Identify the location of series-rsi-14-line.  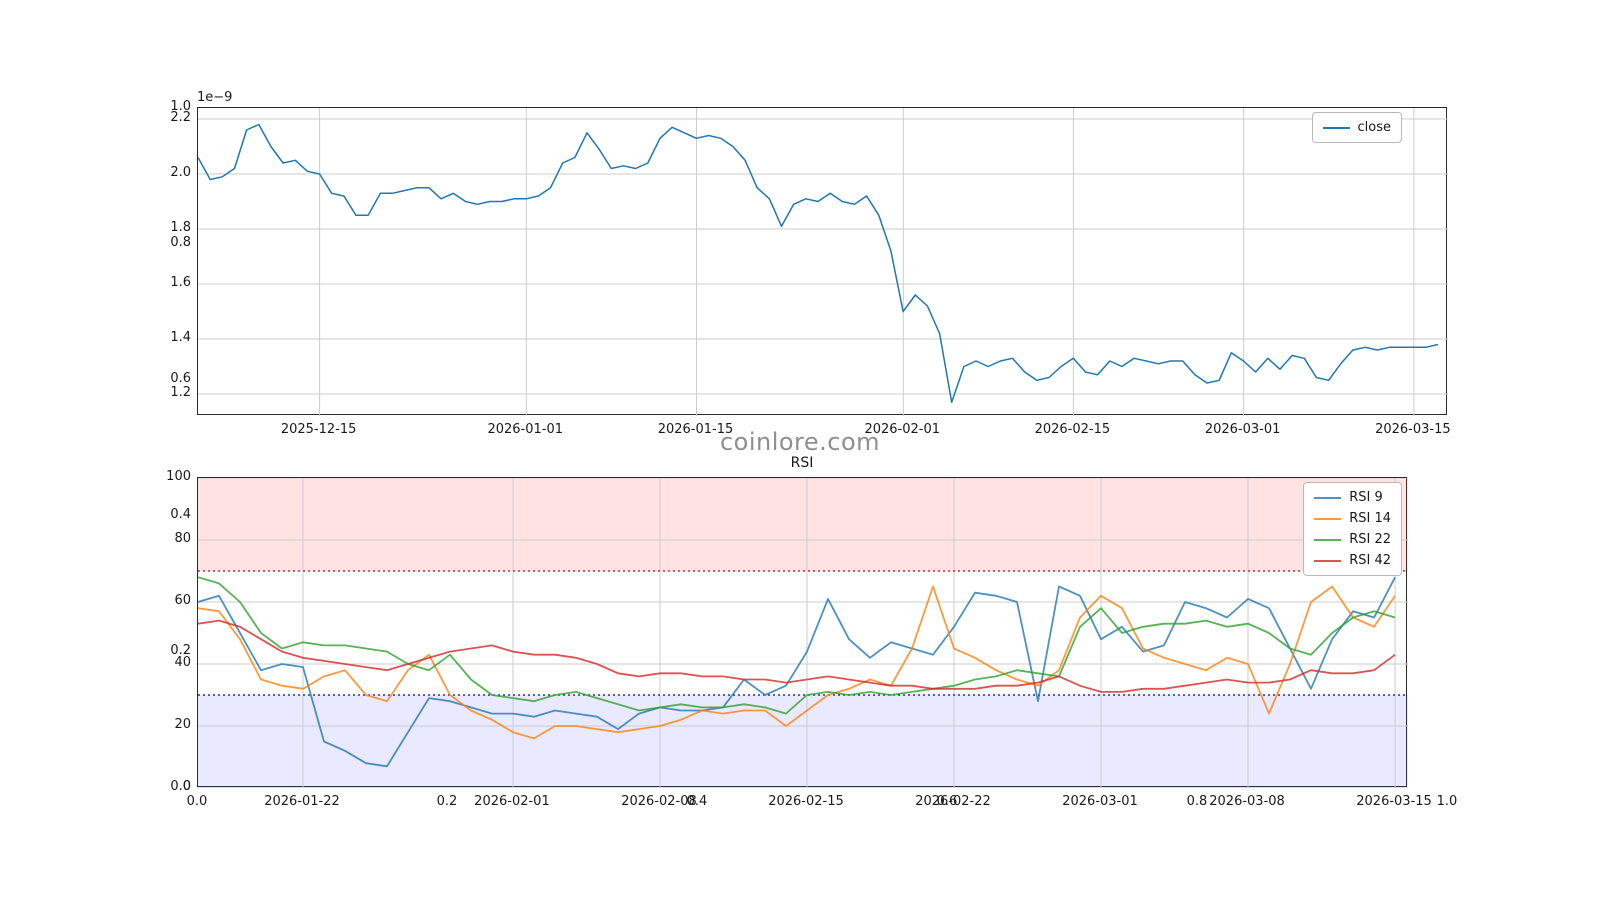
(797, 662).